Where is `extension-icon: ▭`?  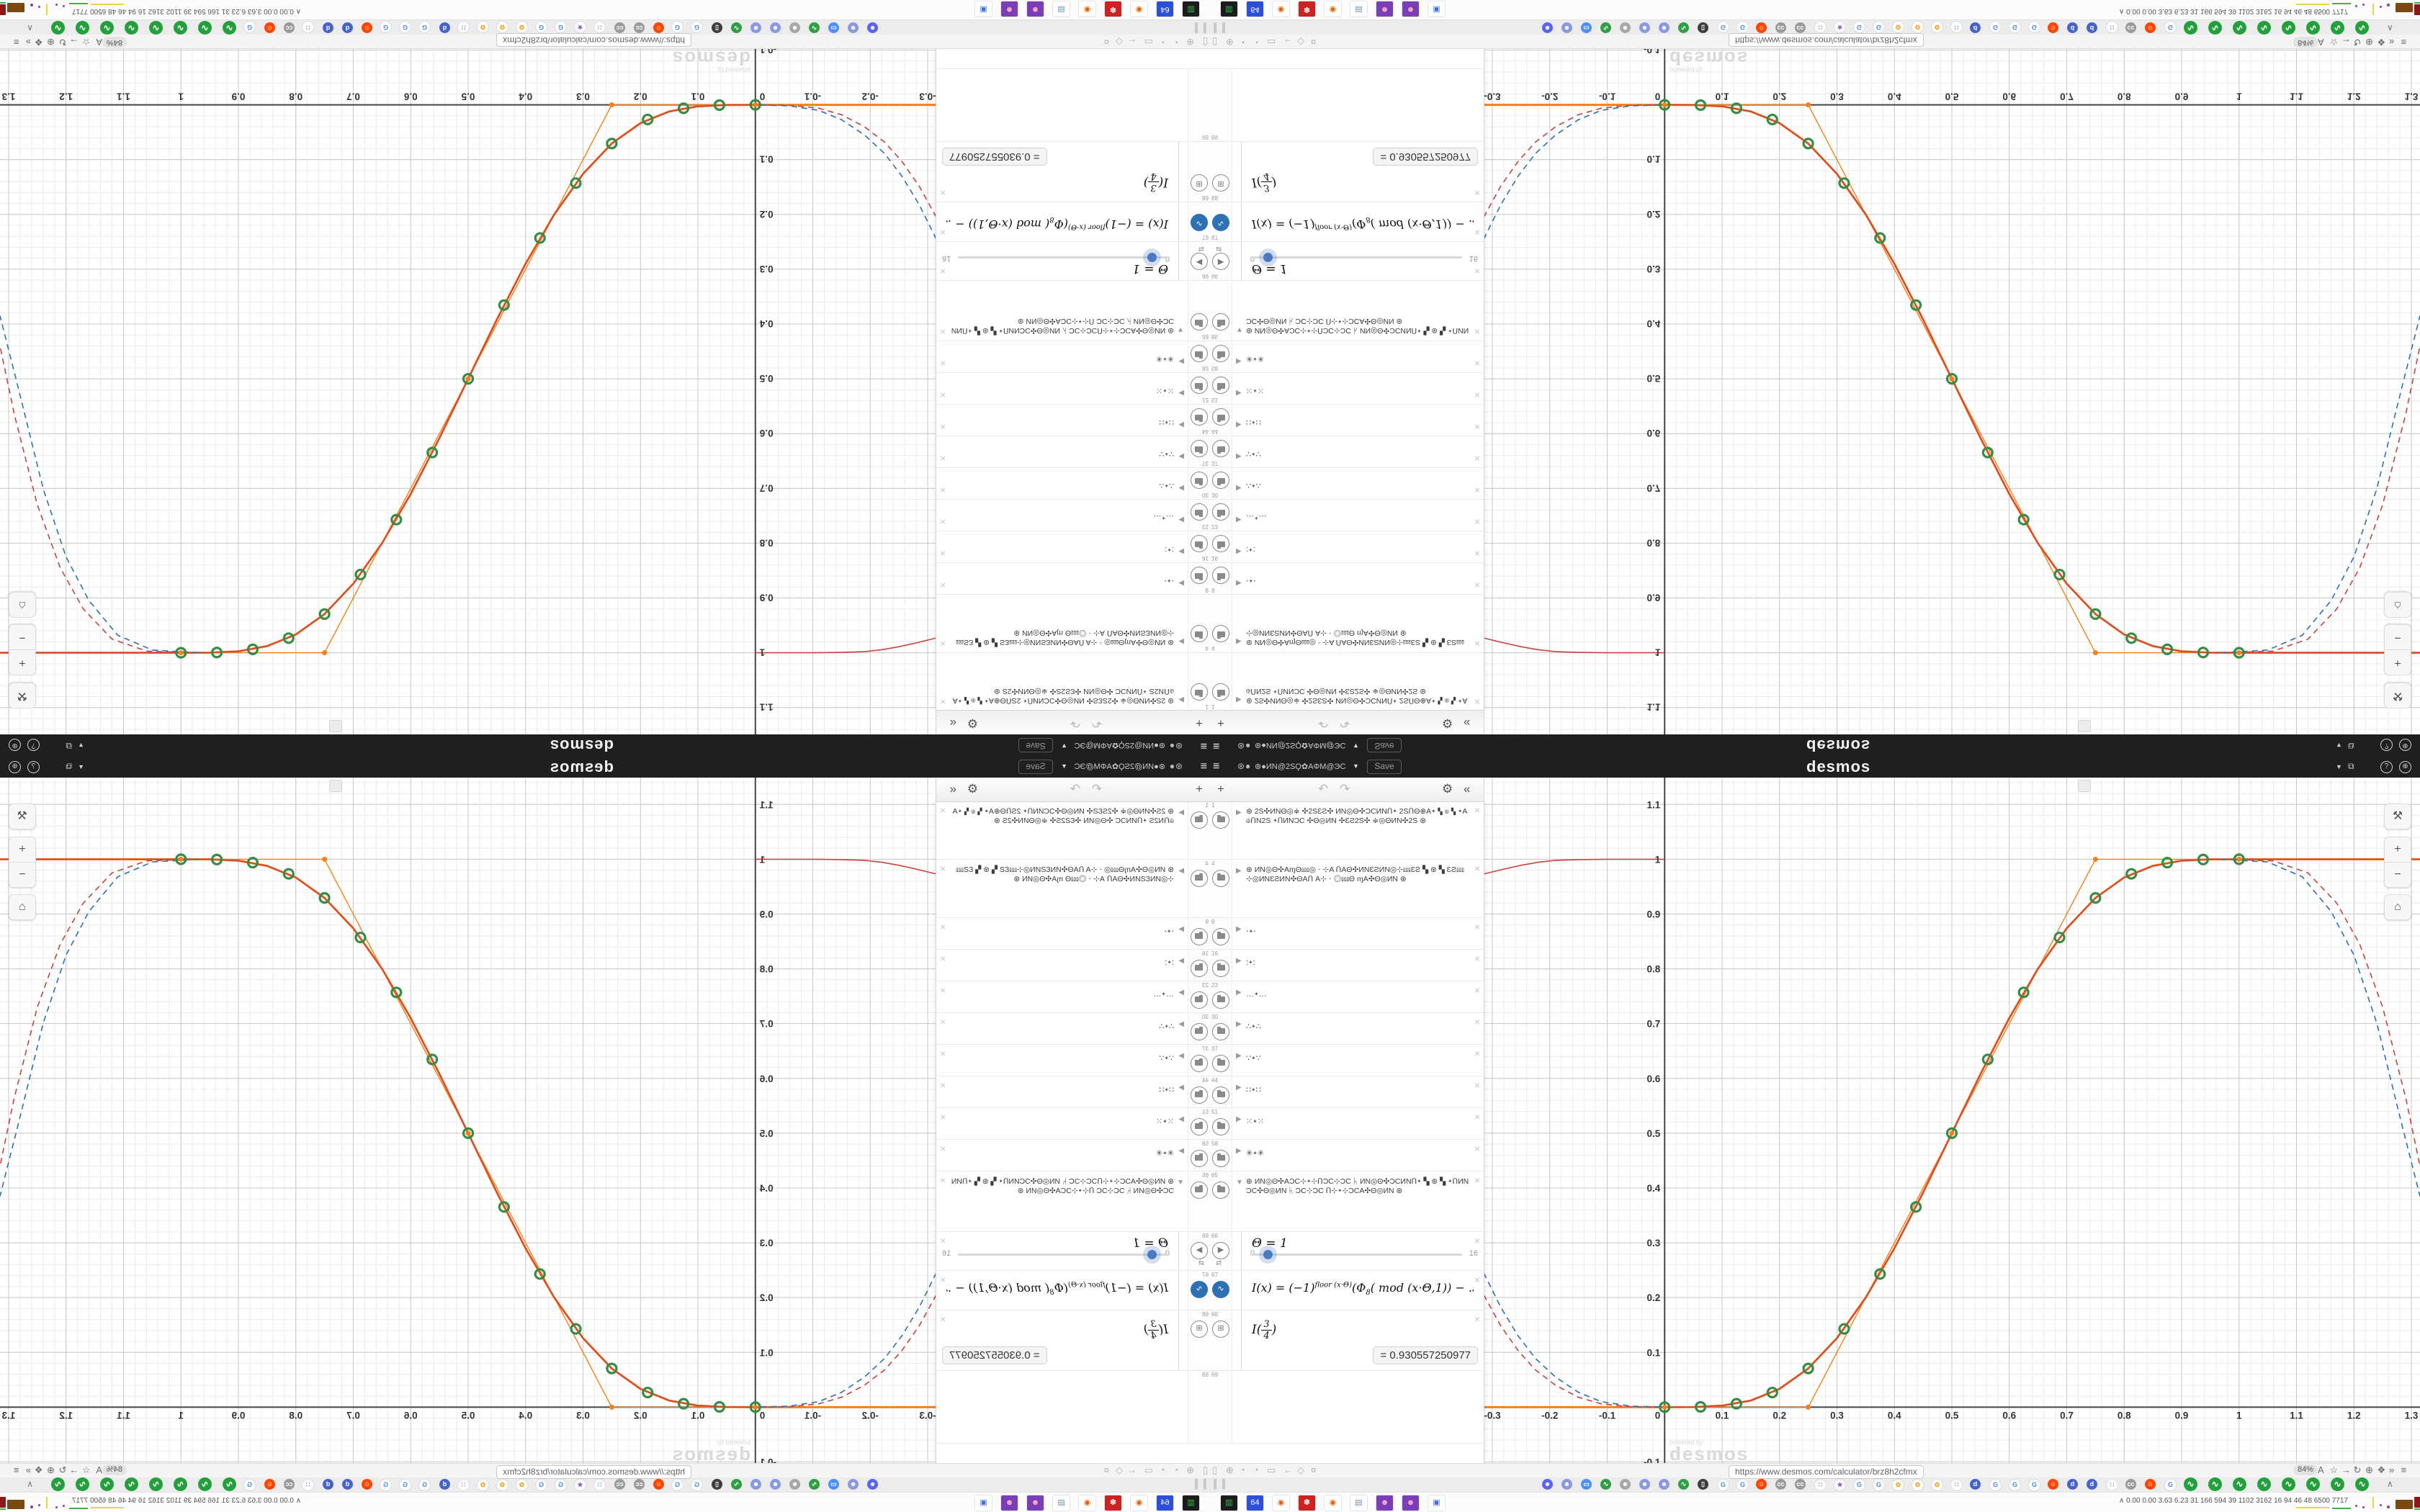 extension-icon: ▭ is located at coordinates (1271, 42).